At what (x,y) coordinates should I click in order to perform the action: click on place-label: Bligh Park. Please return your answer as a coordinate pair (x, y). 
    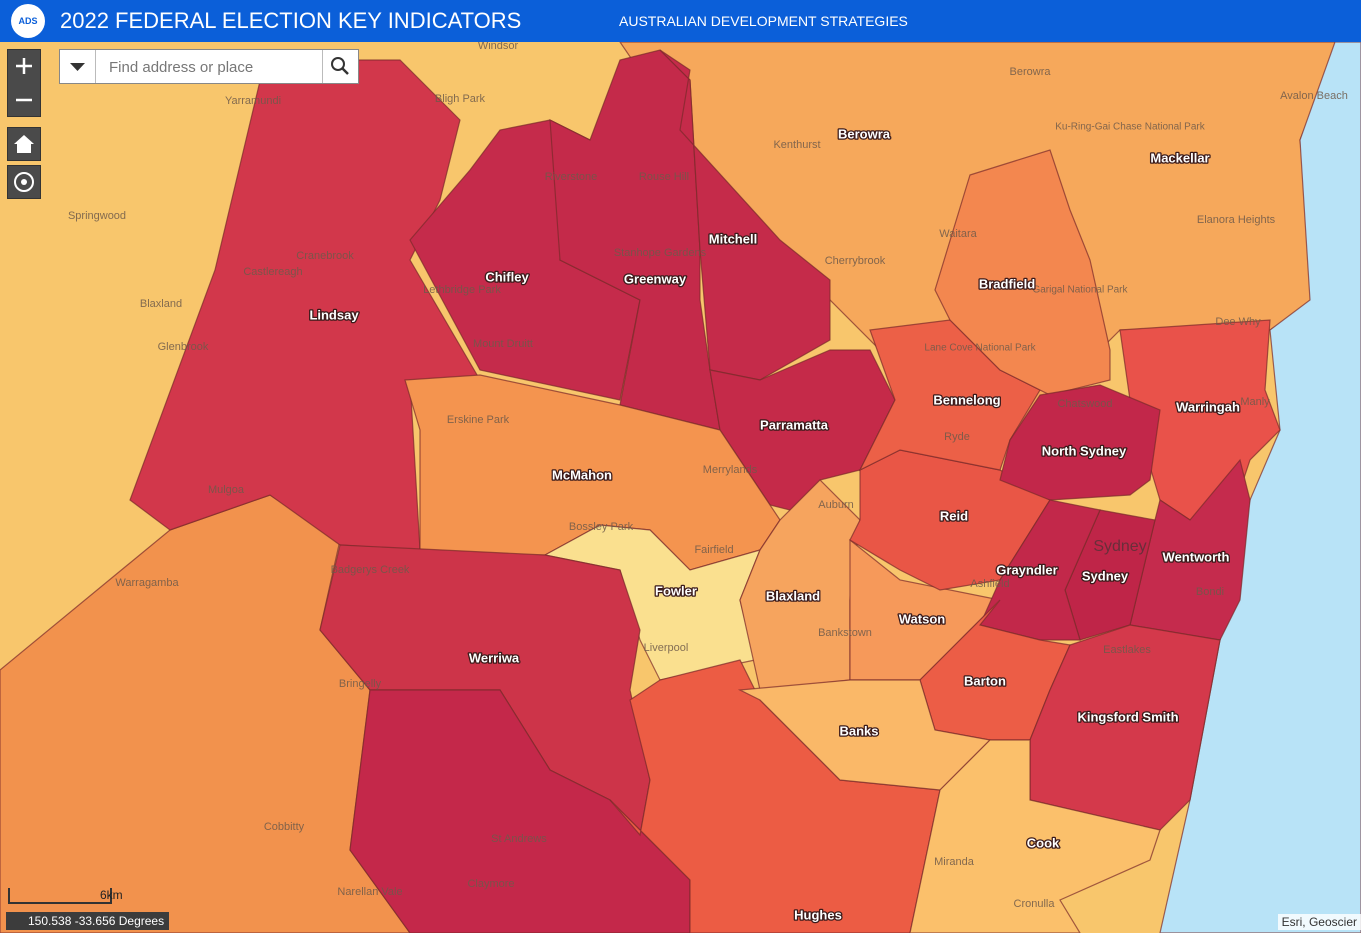
    Looking at the image, I should click on (460, 99).